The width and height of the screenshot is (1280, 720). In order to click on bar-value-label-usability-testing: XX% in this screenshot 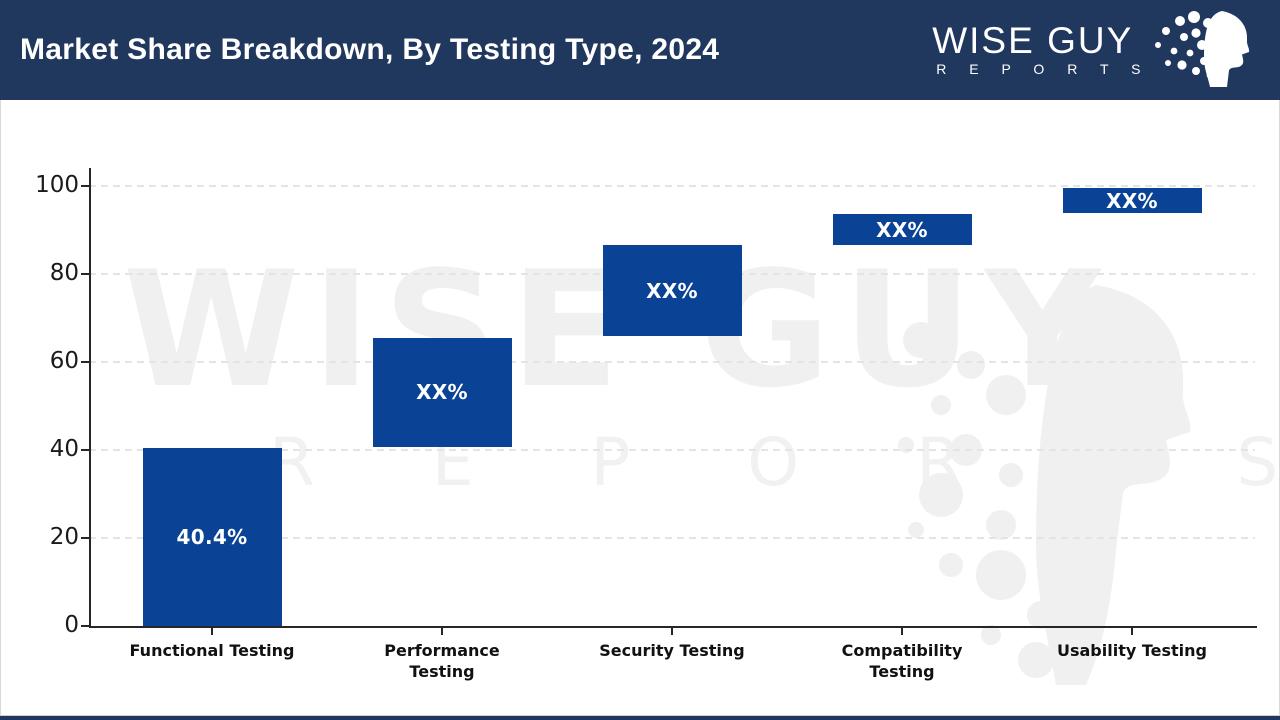, I will do `click(1132, 200)`.